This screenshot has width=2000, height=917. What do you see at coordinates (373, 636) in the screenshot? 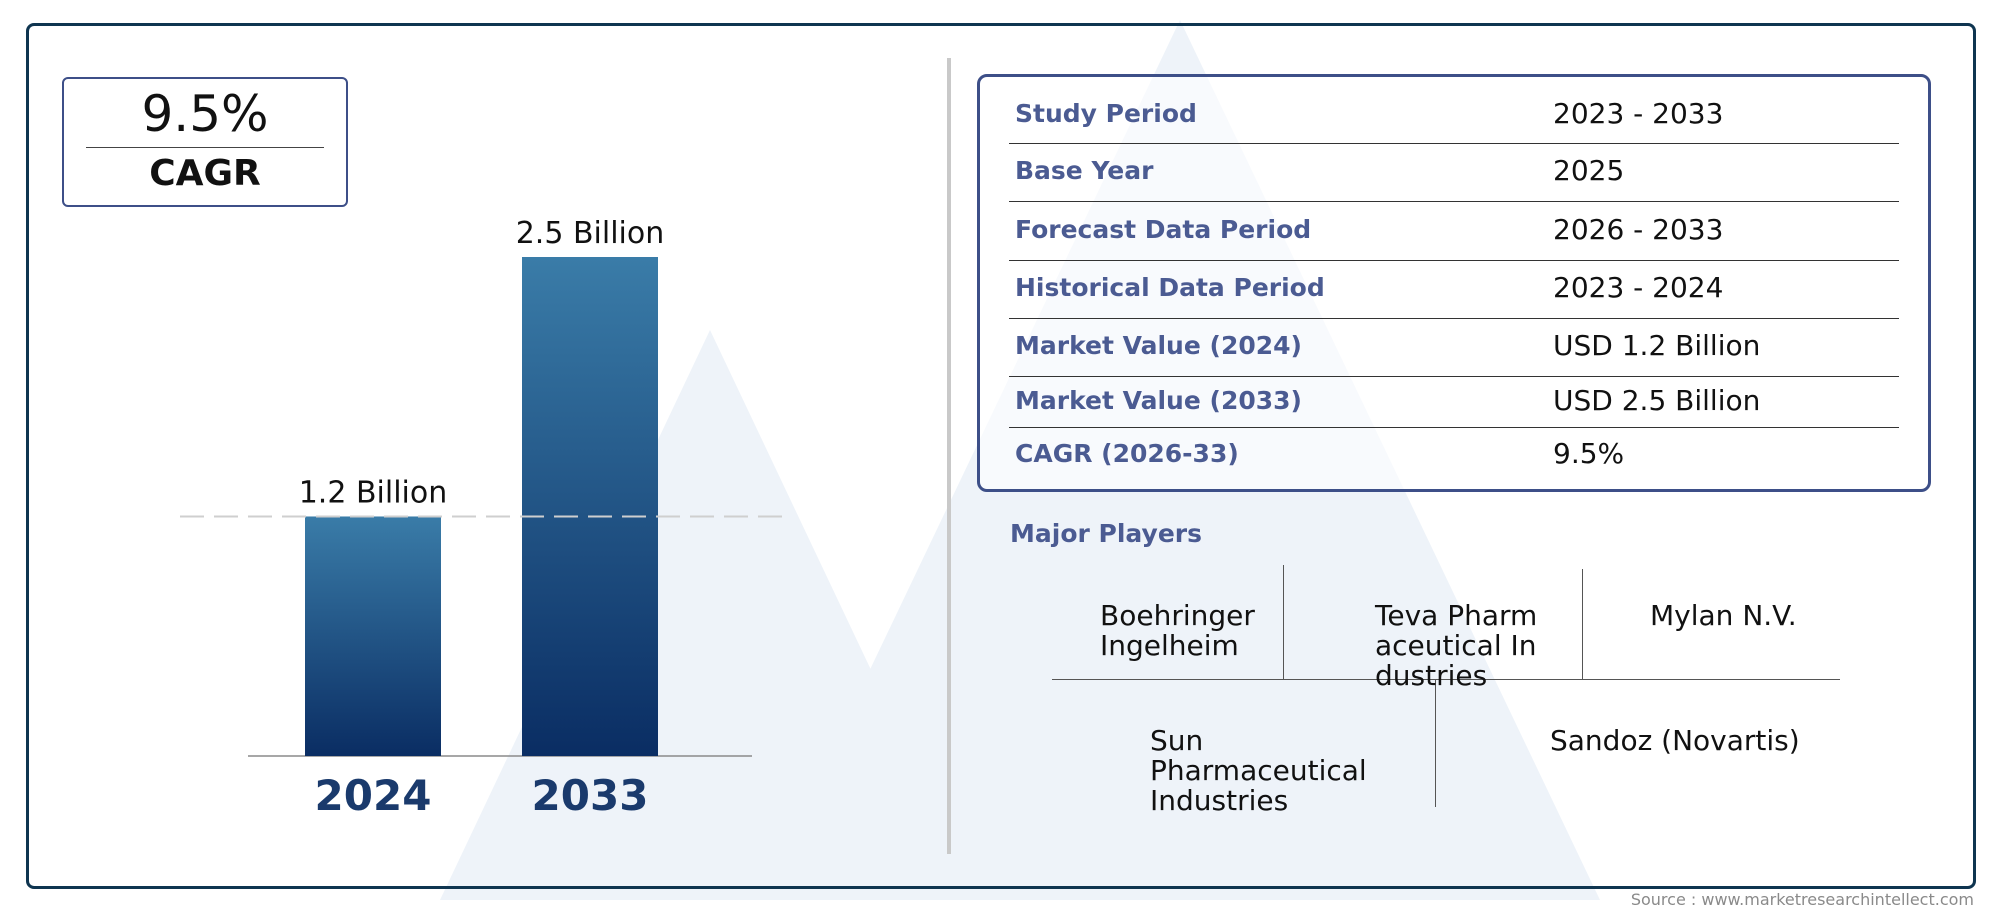
I see `bar-2024` at bounding box center [373, 636].